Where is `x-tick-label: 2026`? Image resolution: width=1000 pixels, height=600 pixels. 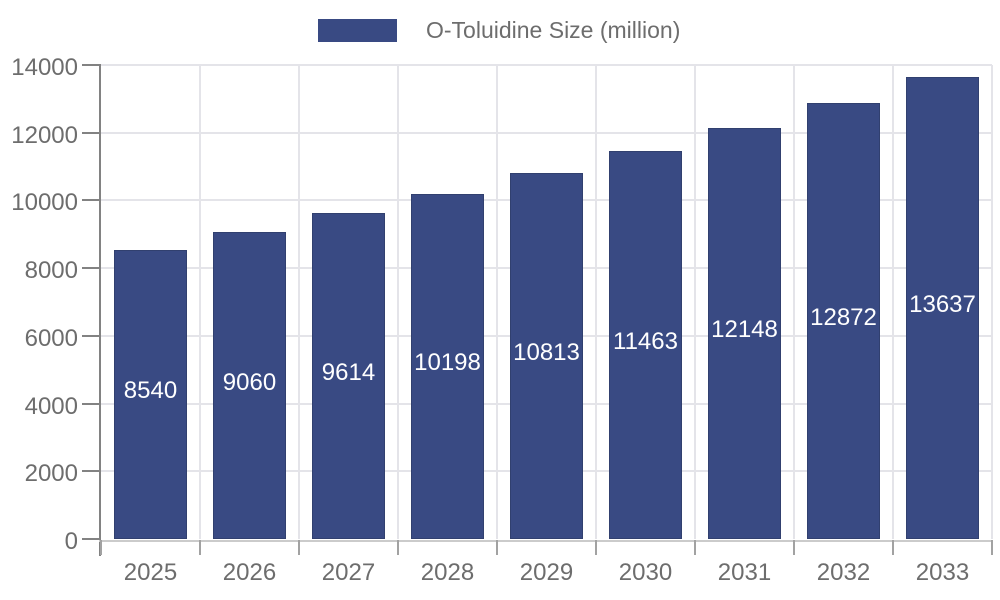 x-tick-label: 2026 is located at coordinates (249, 572).